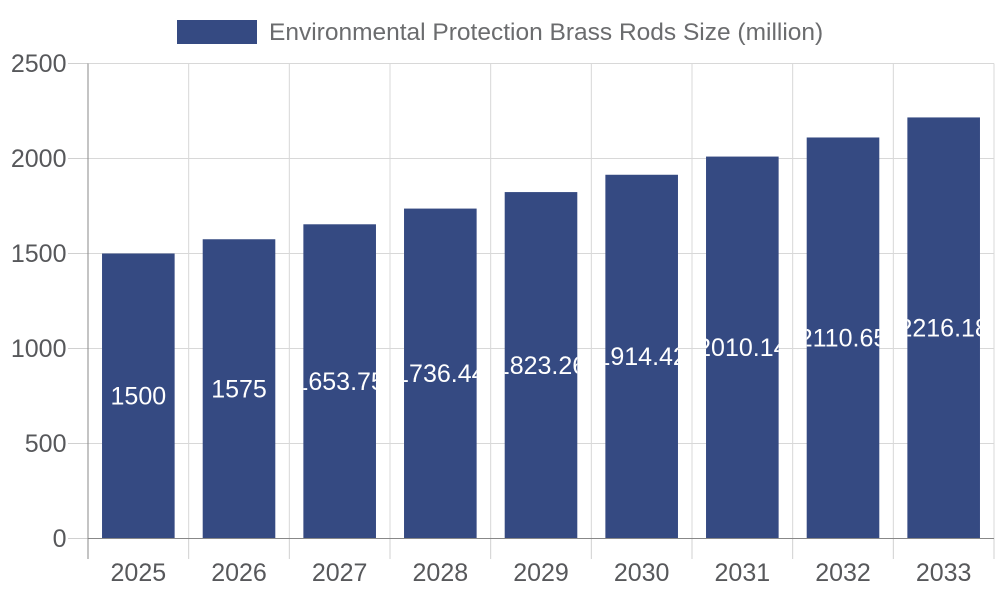  I want to click on svg-text: 0, so click(60, 539).